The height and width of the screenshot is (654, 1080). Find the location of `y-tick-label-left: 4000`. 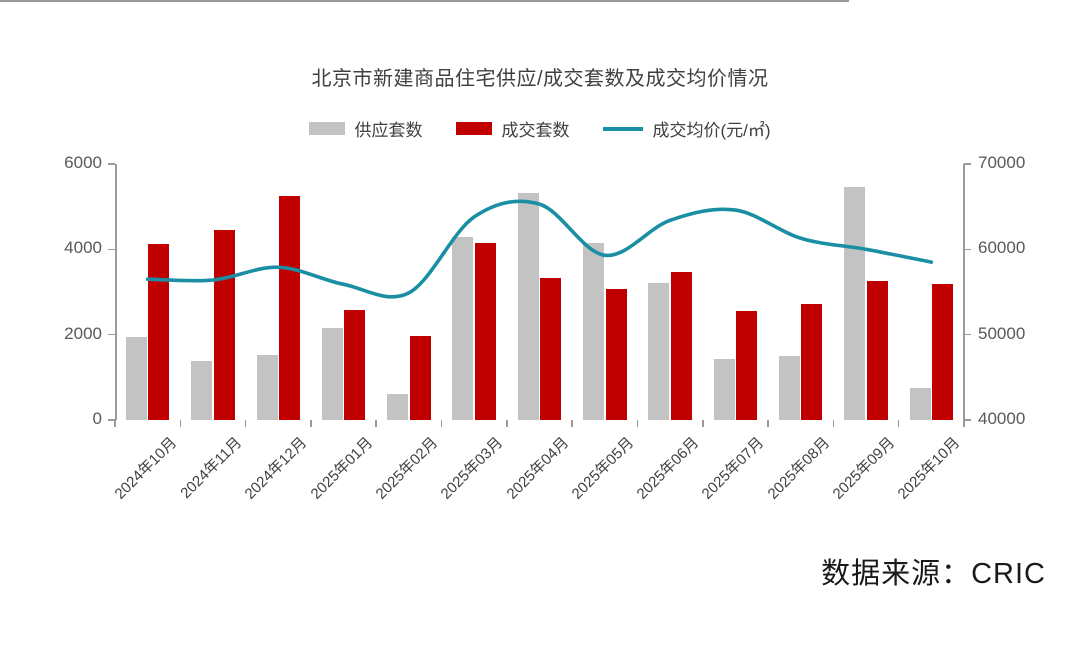

y-tick-label-left: 4000 is located at coordinates (83, 248).